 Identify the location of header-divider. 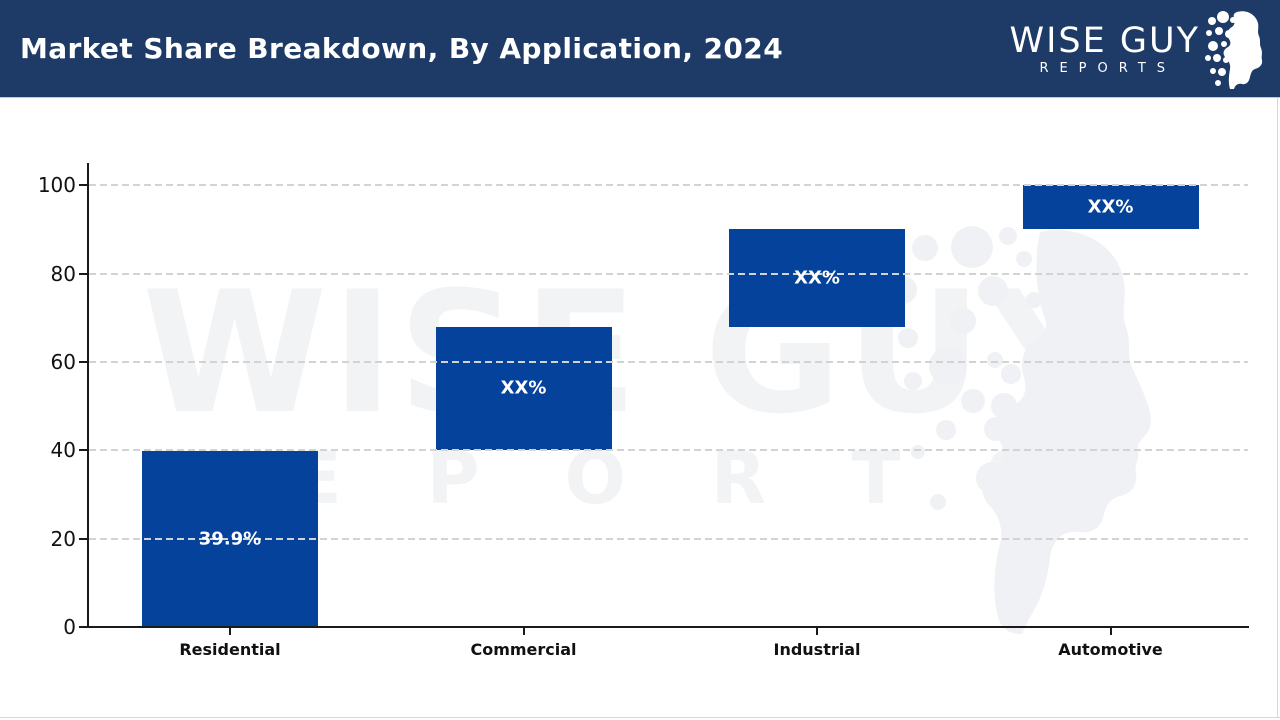
(640, 97).